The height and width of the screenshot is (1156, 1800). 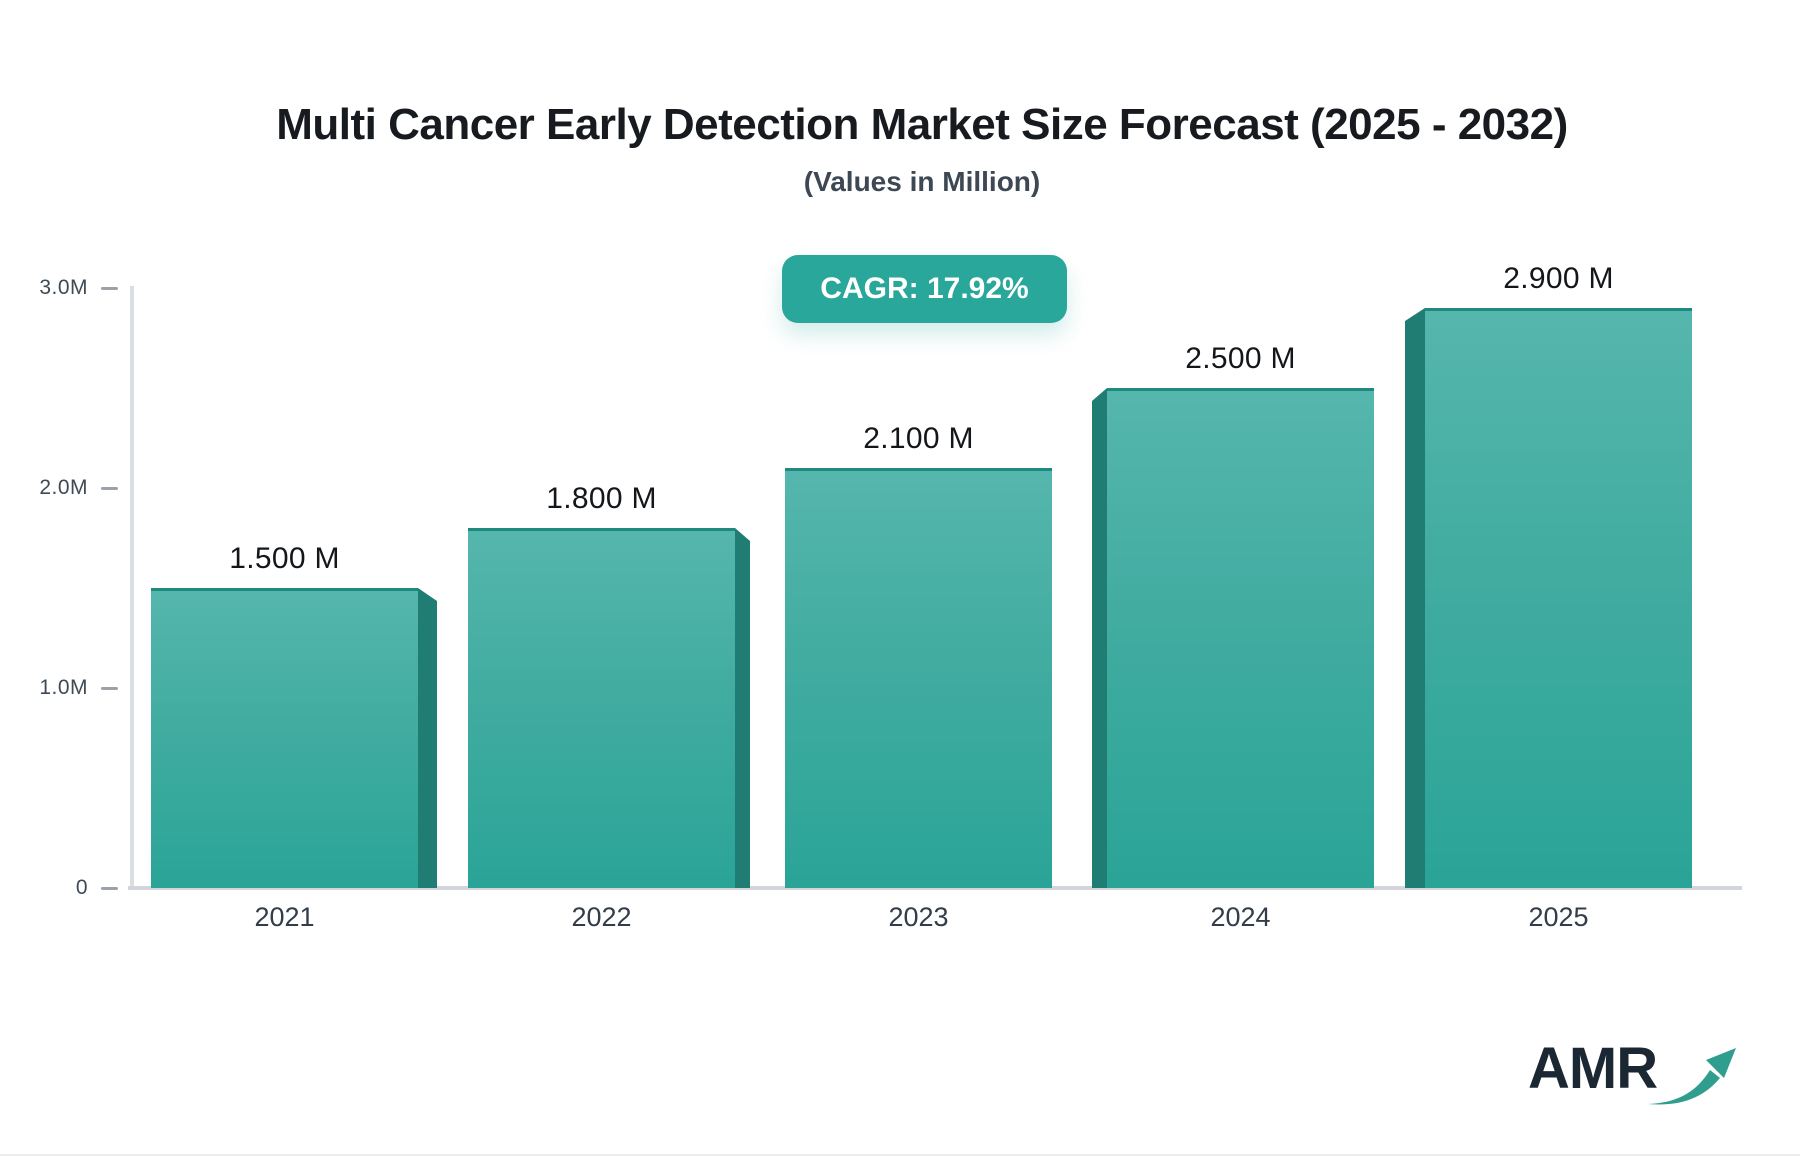 What do you see at coordinates (918, 917) in the screenshot?
I see `x-tick-label-2023: 2023` at bounding box center [918, 917].